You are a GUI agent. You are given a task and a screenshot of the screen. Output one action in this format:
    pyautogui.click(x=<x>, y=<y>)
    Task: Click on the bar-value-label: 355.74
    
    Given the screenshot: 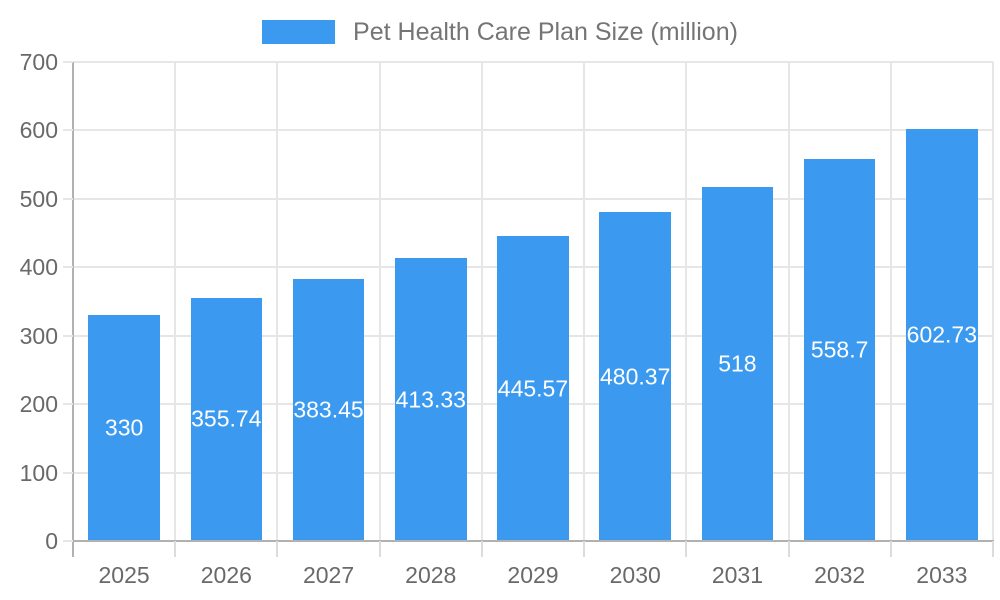 What is the action you would take?
    pyautogui.click(x=226, y=418)
    